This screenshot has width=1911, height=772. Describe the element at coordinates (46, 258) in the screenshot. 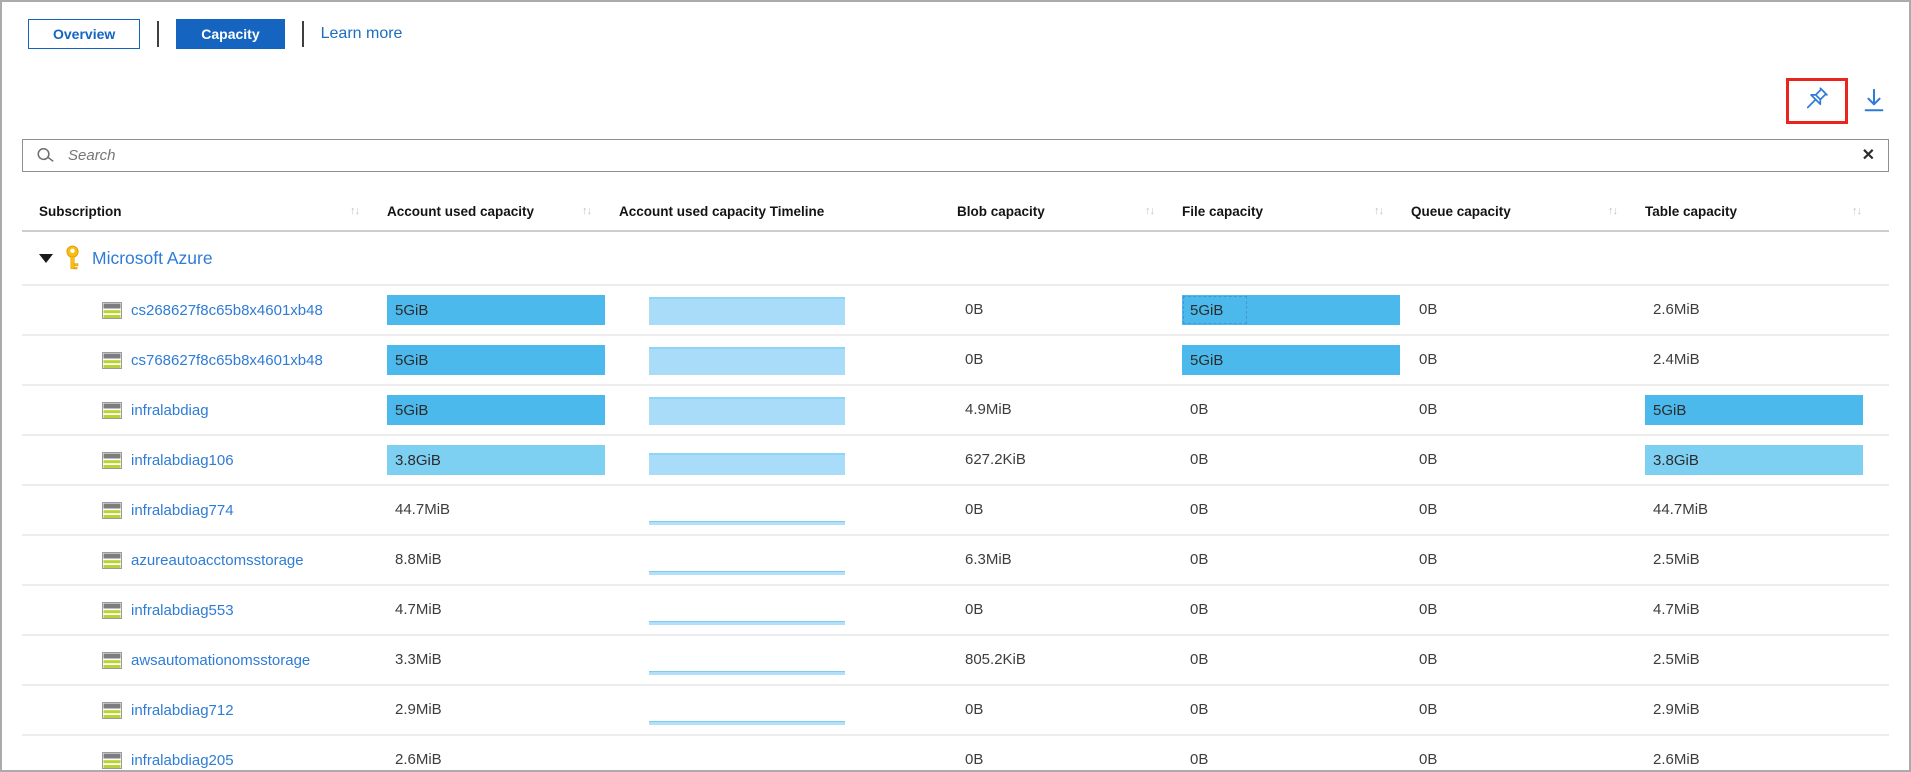

I see `collapse-triangle-icon` at that location.